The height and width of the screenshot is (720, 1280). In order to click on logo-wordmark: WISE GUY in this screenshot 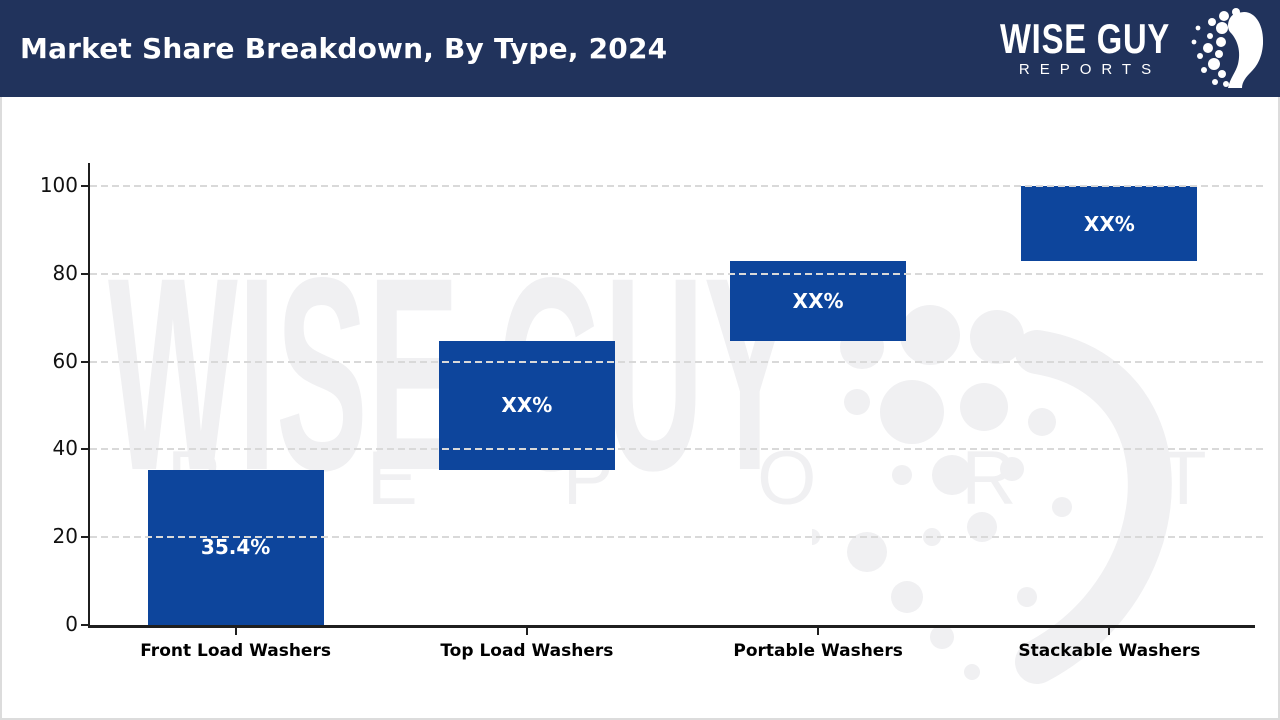, I will do `click(1085, 38)`.